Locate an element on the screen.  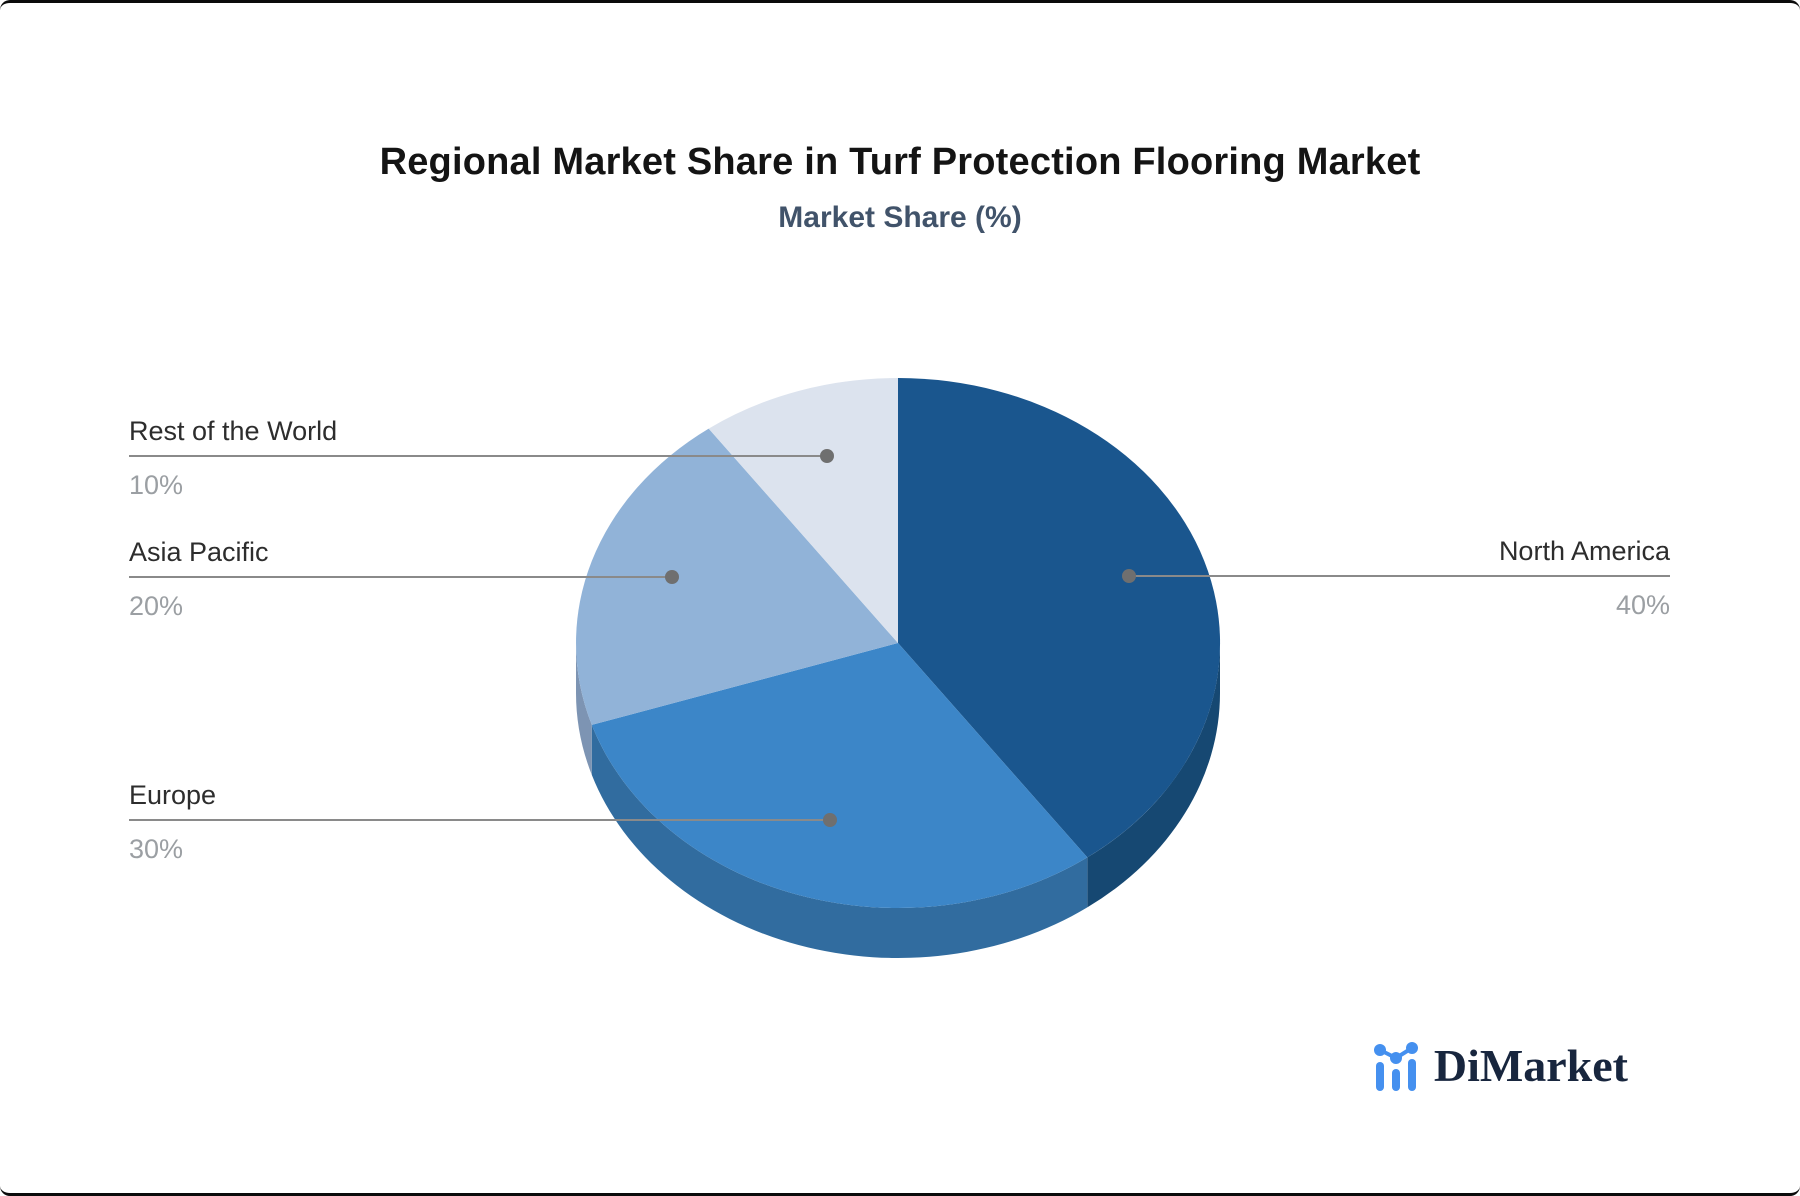
leader-rest-of-the-world-dot is located at coordinates (827, 456).